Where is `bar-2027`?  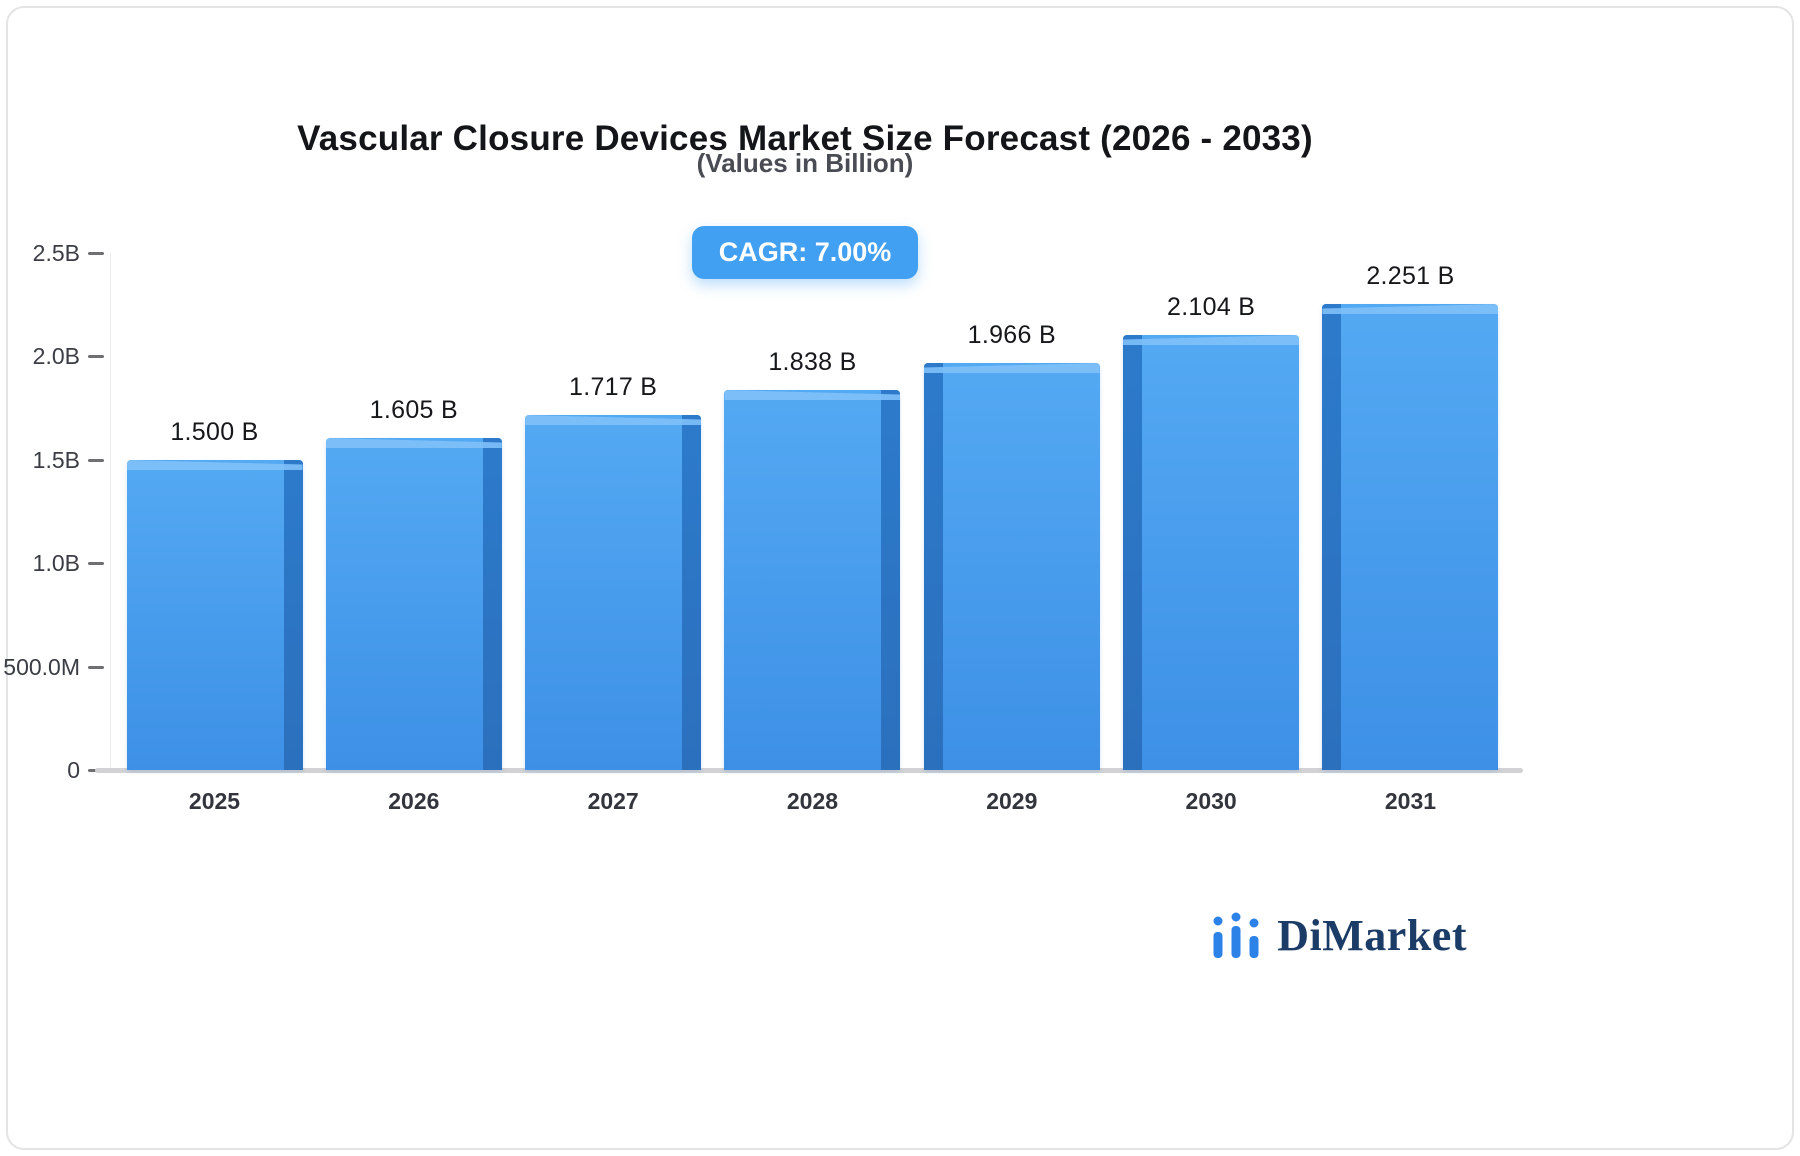
bar-2027 is located at coordinates (613, 592).